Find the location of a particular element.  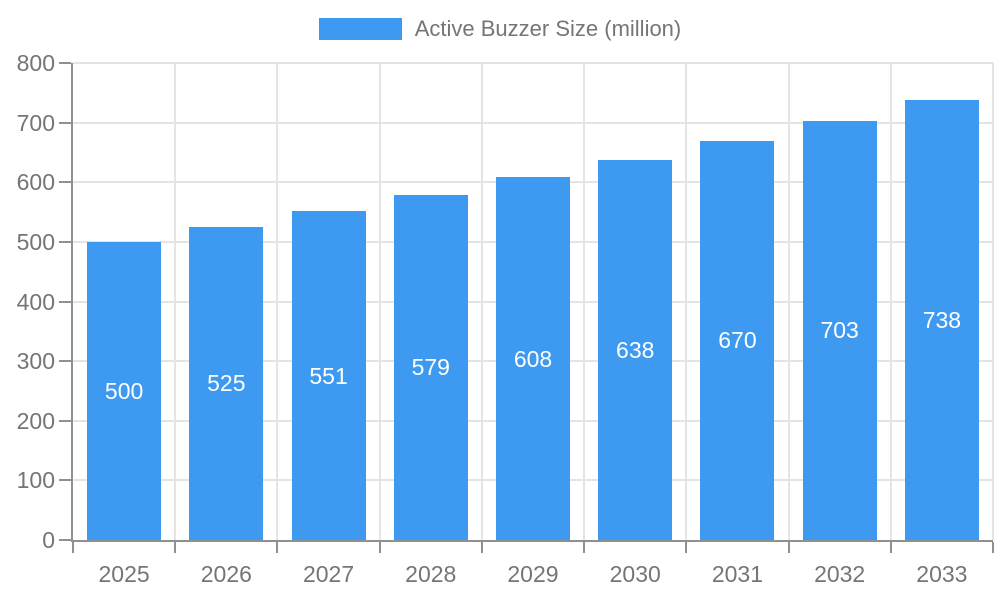

bar-value-label: 703 is located at coordinates (839, 330).